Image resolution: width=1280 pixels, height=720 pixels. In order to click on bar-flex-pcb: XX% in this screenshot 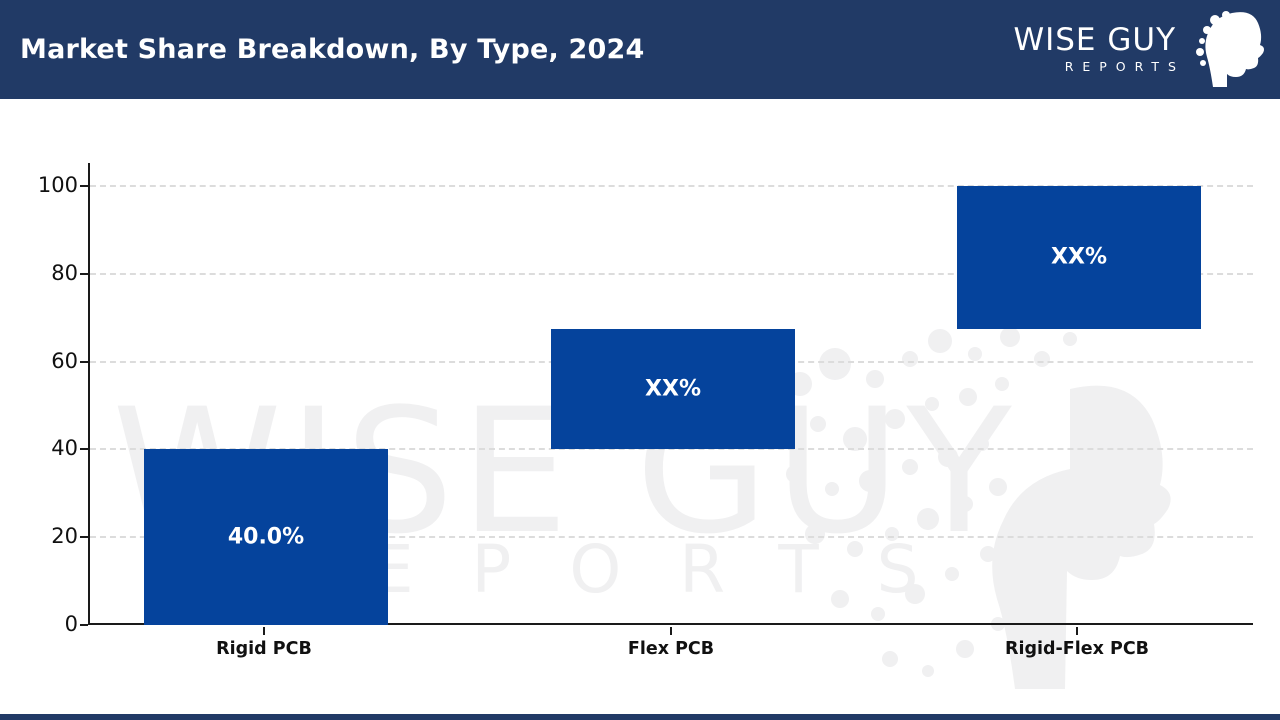, I will do `click(673, 389)`.